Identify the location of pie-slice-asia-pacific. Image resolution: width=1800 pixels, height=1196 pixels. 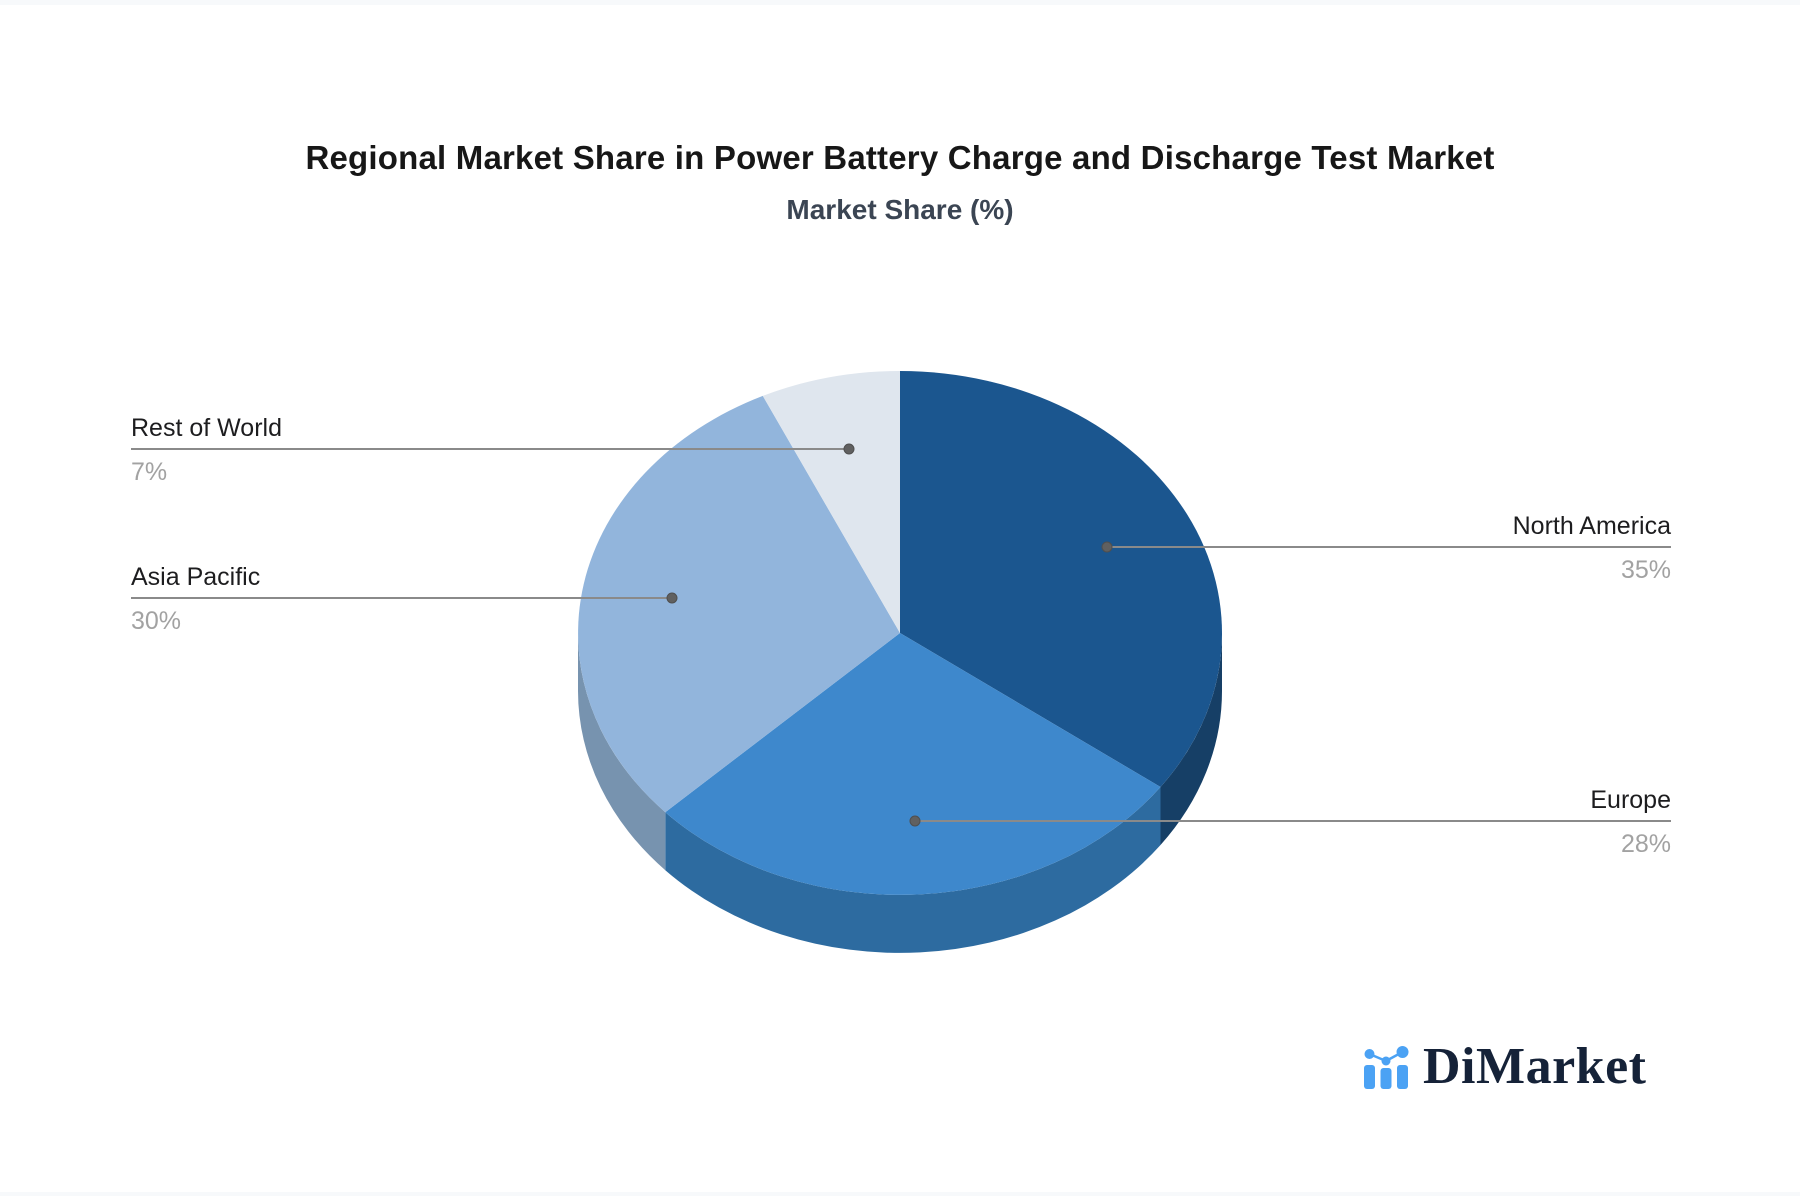
(739, 604).